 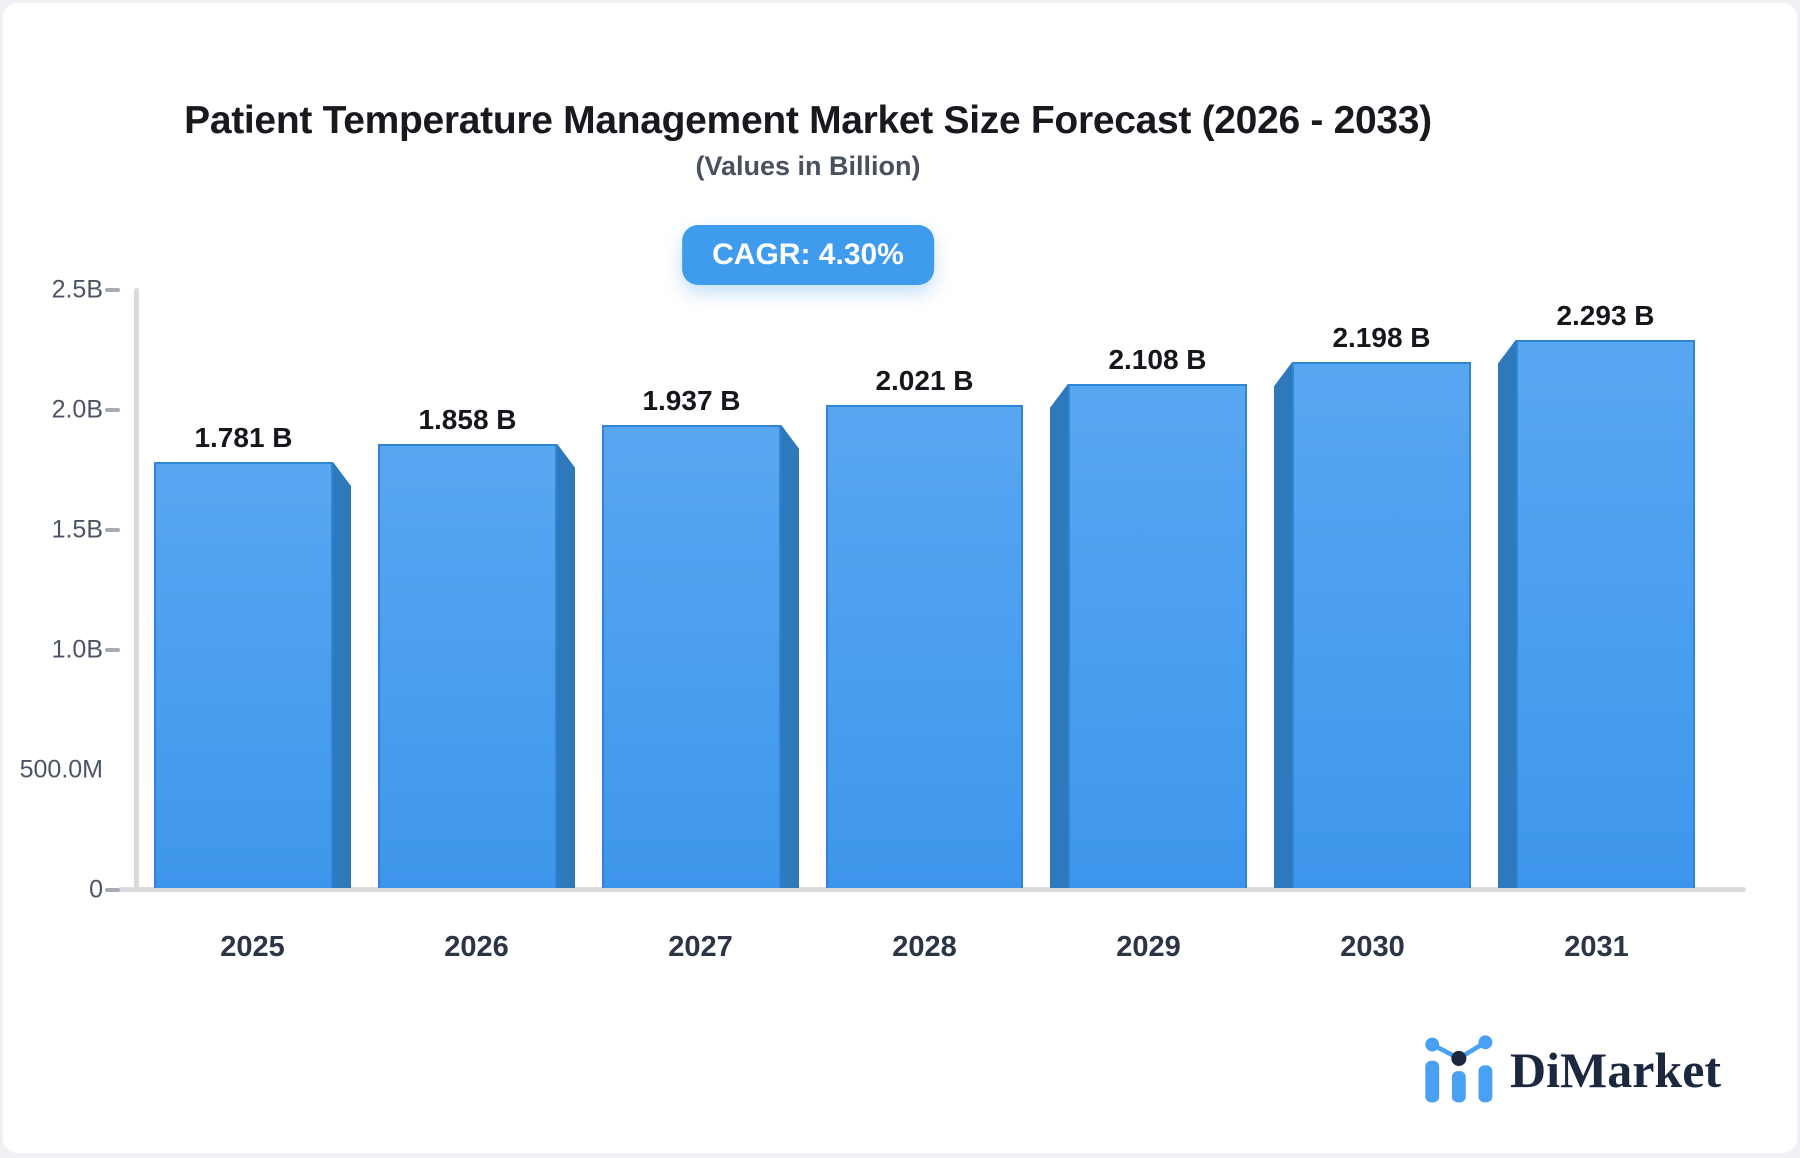 What do you see at coordinates (1616, 1070) in the screenshot?
I see `logo-text: DiMarket` at bounding box center [1616, 1070].